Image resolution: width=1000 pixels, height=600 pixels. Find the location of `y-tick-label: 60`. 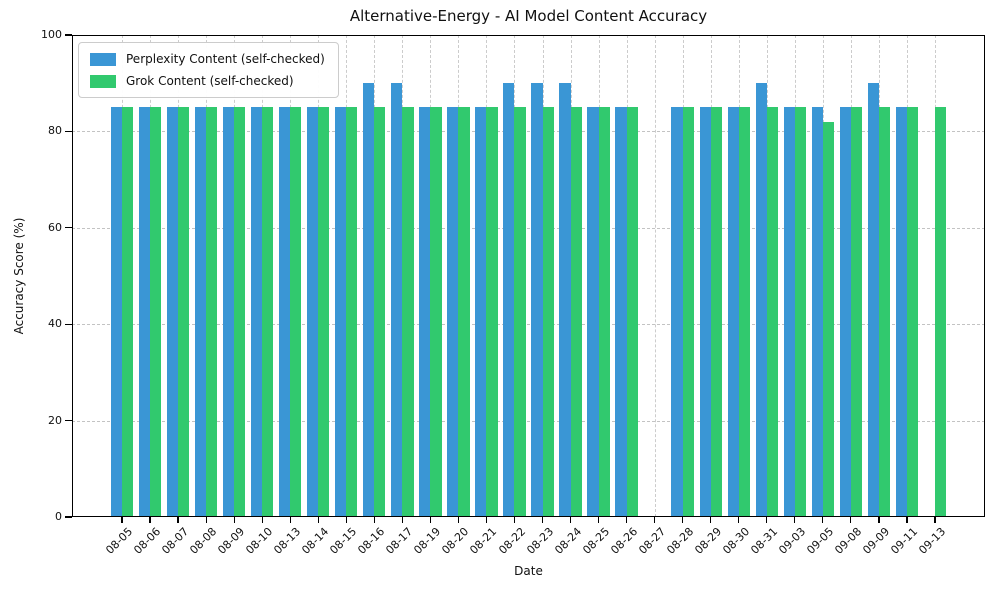

y-tick-label: 60 is located at coordinates (55, 227).